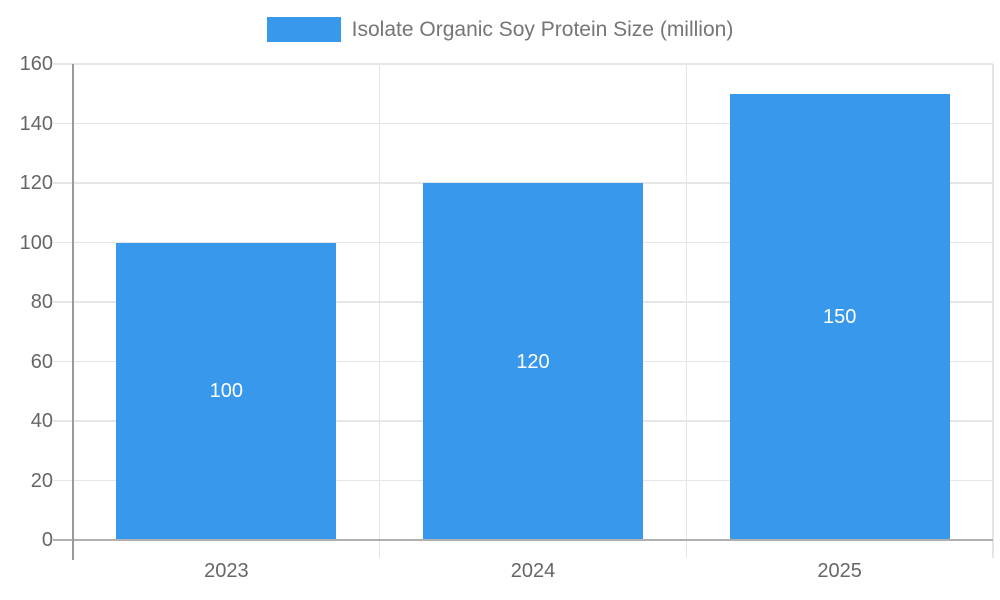 The image size is (1000, 600). Describe the element at coordinates (303, 29) in the screenshot. I see `legend-swatch` at that location.